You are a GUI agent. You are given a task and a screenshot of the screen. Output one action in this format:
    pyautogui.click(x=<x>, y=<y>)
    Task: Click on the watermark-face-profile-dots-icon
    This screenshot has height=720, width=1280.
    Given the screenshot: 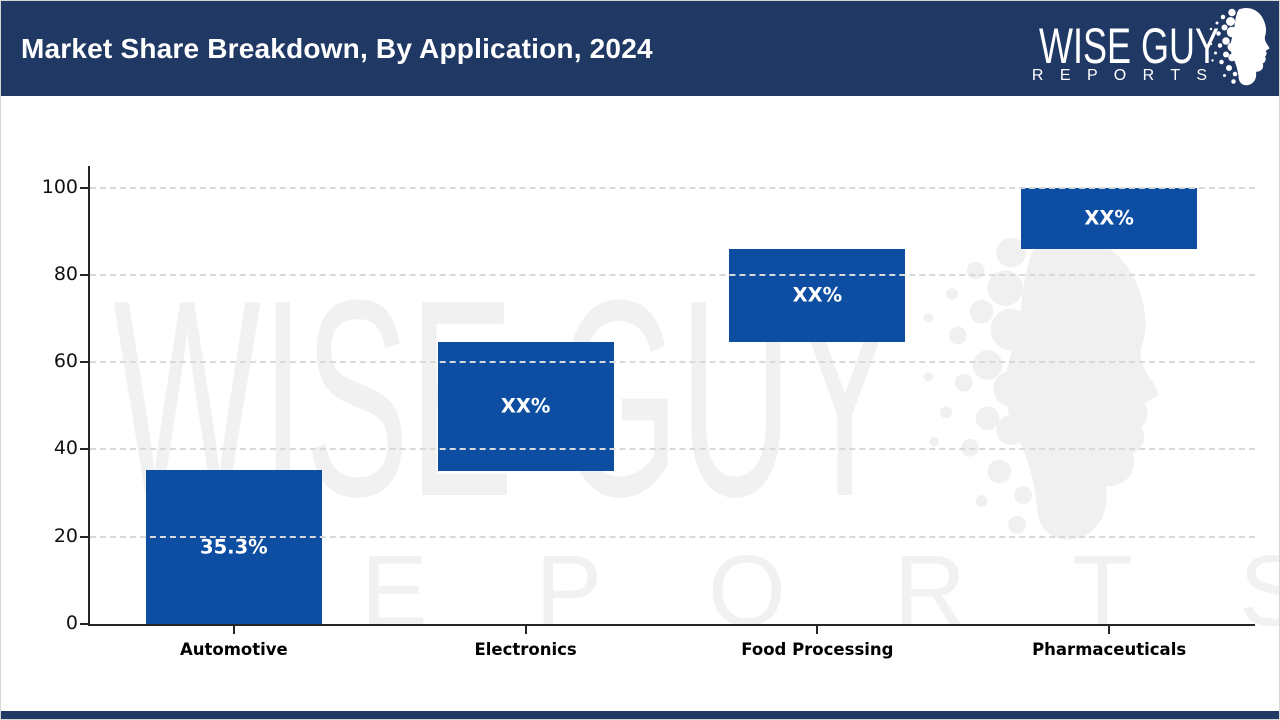 What is the action you would take?
    pyautogui.click(x=1023, y=400)
    